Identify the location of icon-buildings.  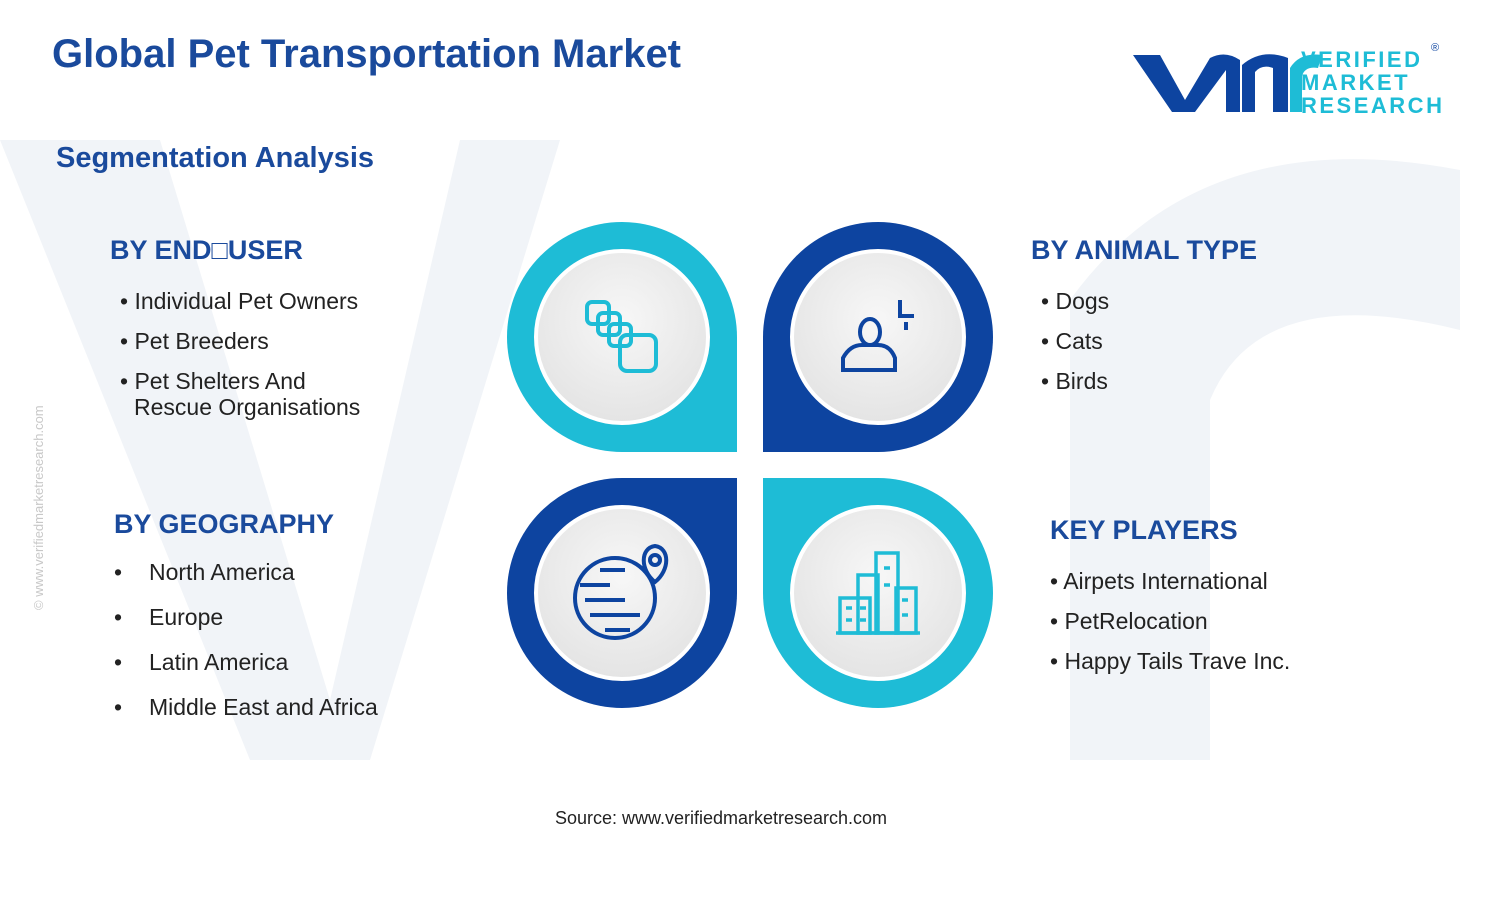
(878, 593).